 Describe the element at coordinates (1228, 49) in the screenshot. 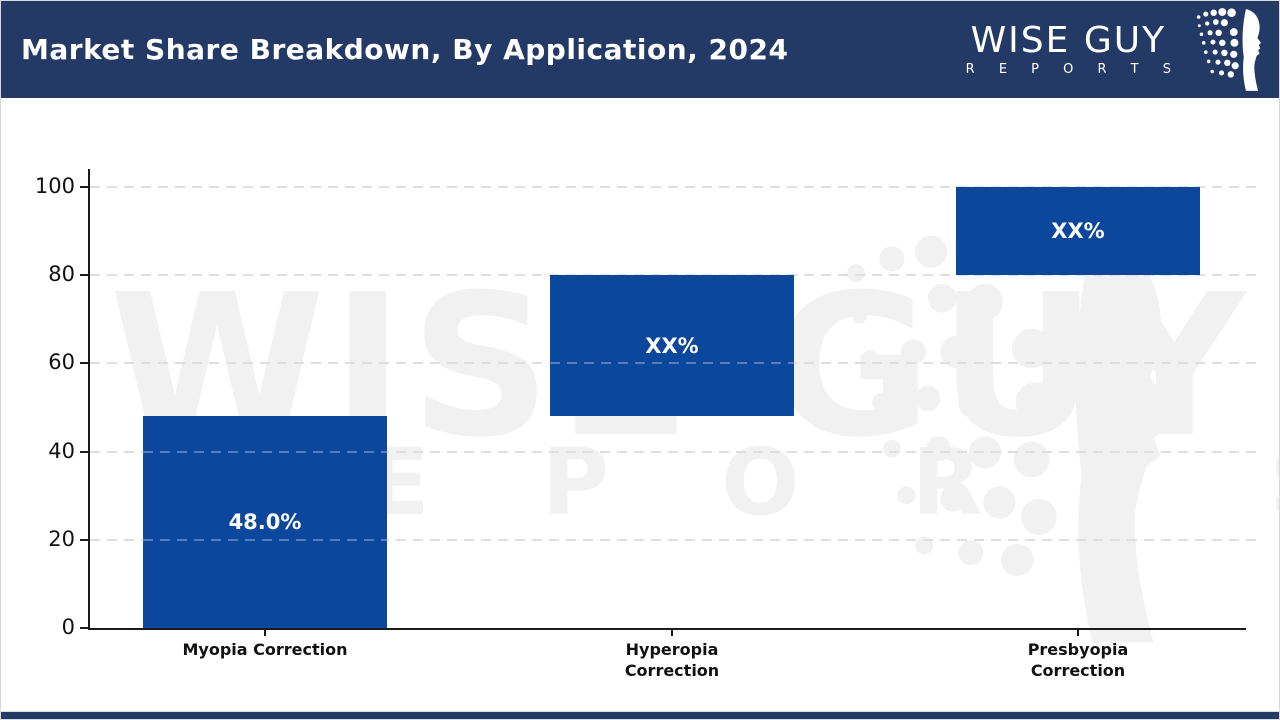

I see `face-profile-icon` at that location.